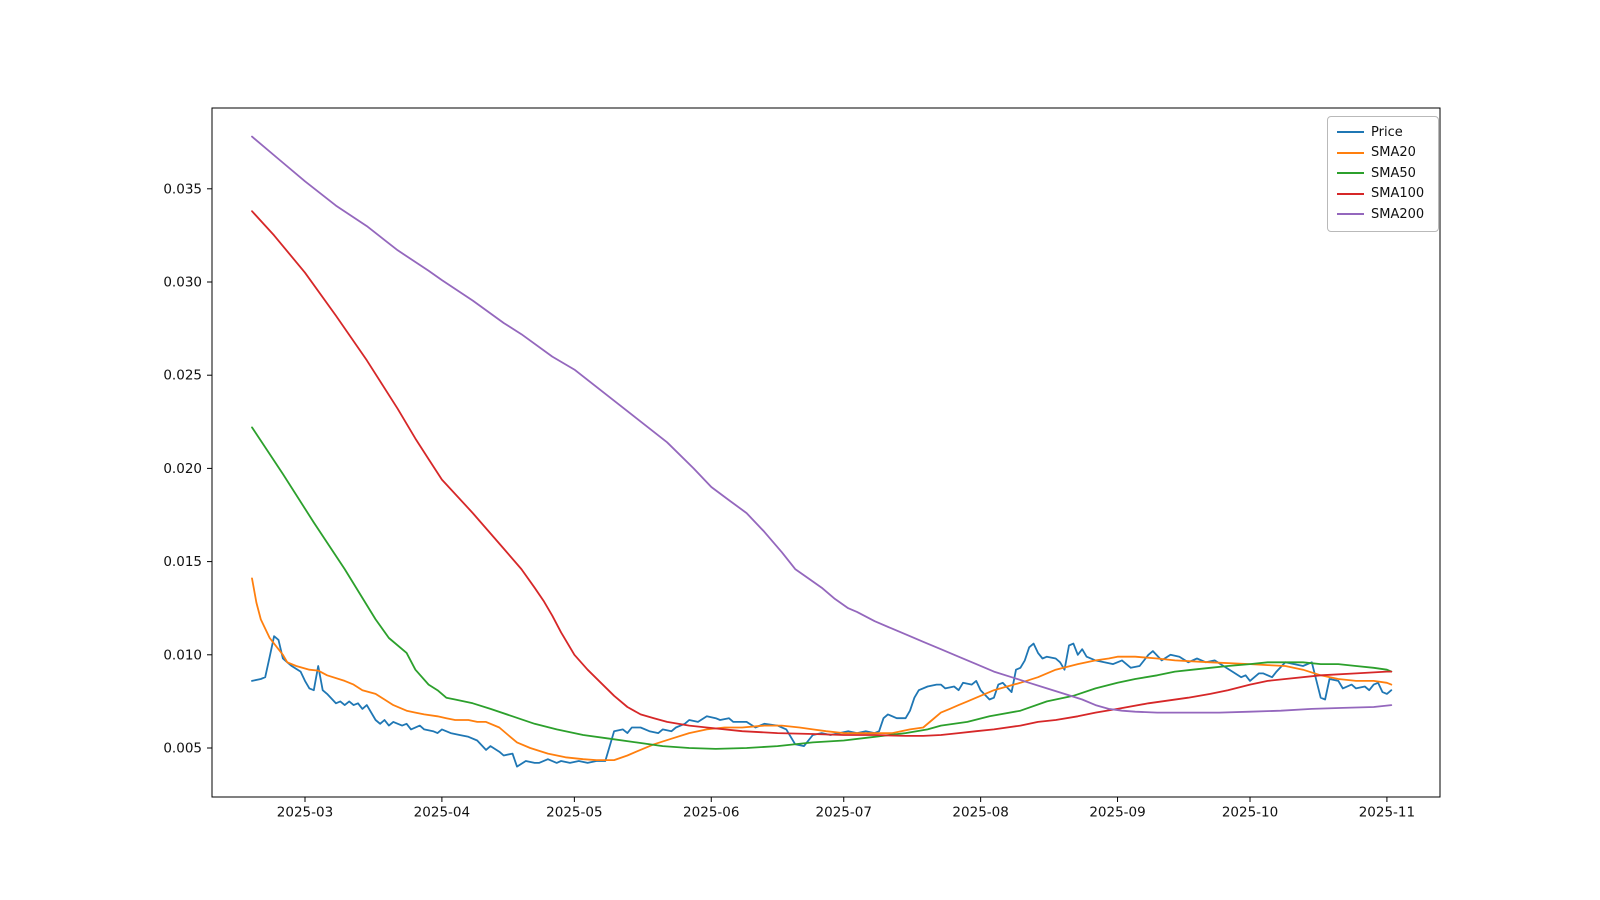 The width and height of the screenshot is (1600, 900). Describe the element at coordinates (182, 283) in the screenshot. I see `y-tick-label: 0.030` at that location.